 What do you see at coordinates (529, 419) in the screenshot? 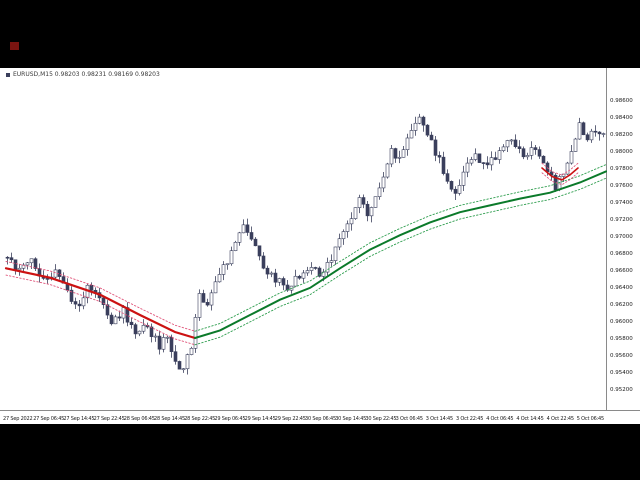
I see `time-axis-label: 4 Oct 14:45` at bounding box center [529, 419].